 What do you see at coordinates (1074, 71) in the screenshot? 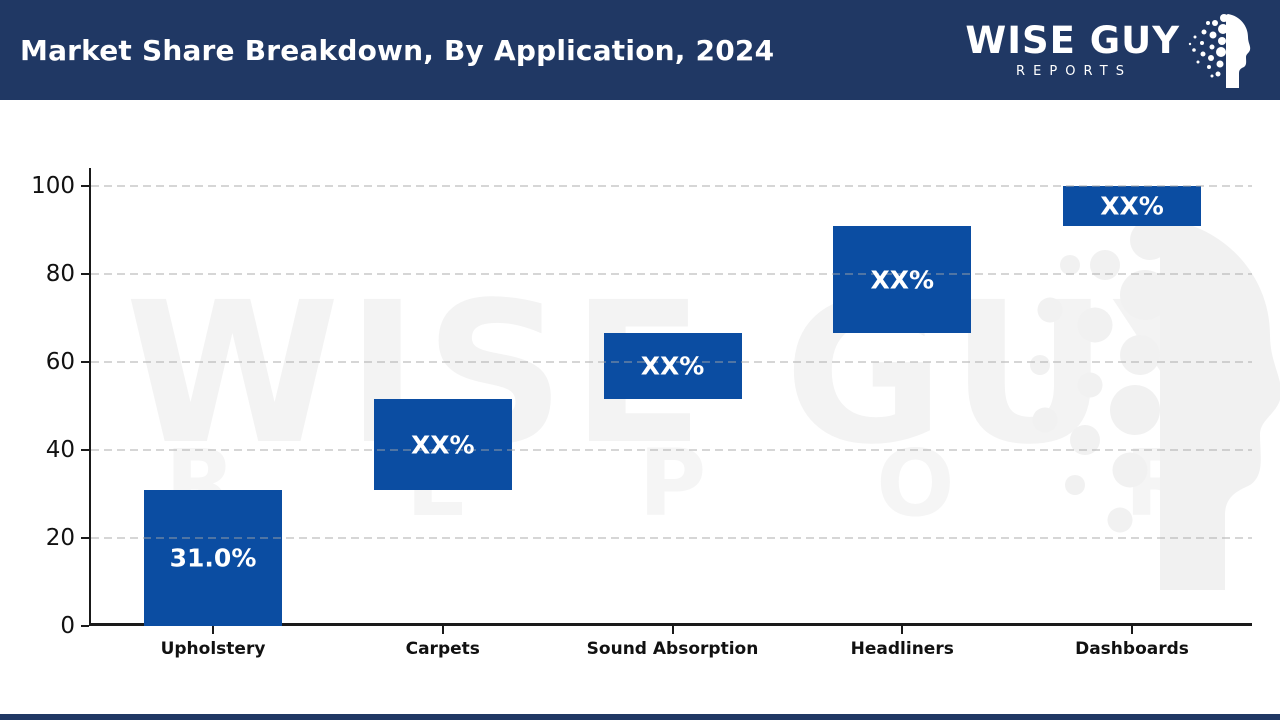
I see `logo-subtitle: REPORTS` at bounding box center [1074, 71].